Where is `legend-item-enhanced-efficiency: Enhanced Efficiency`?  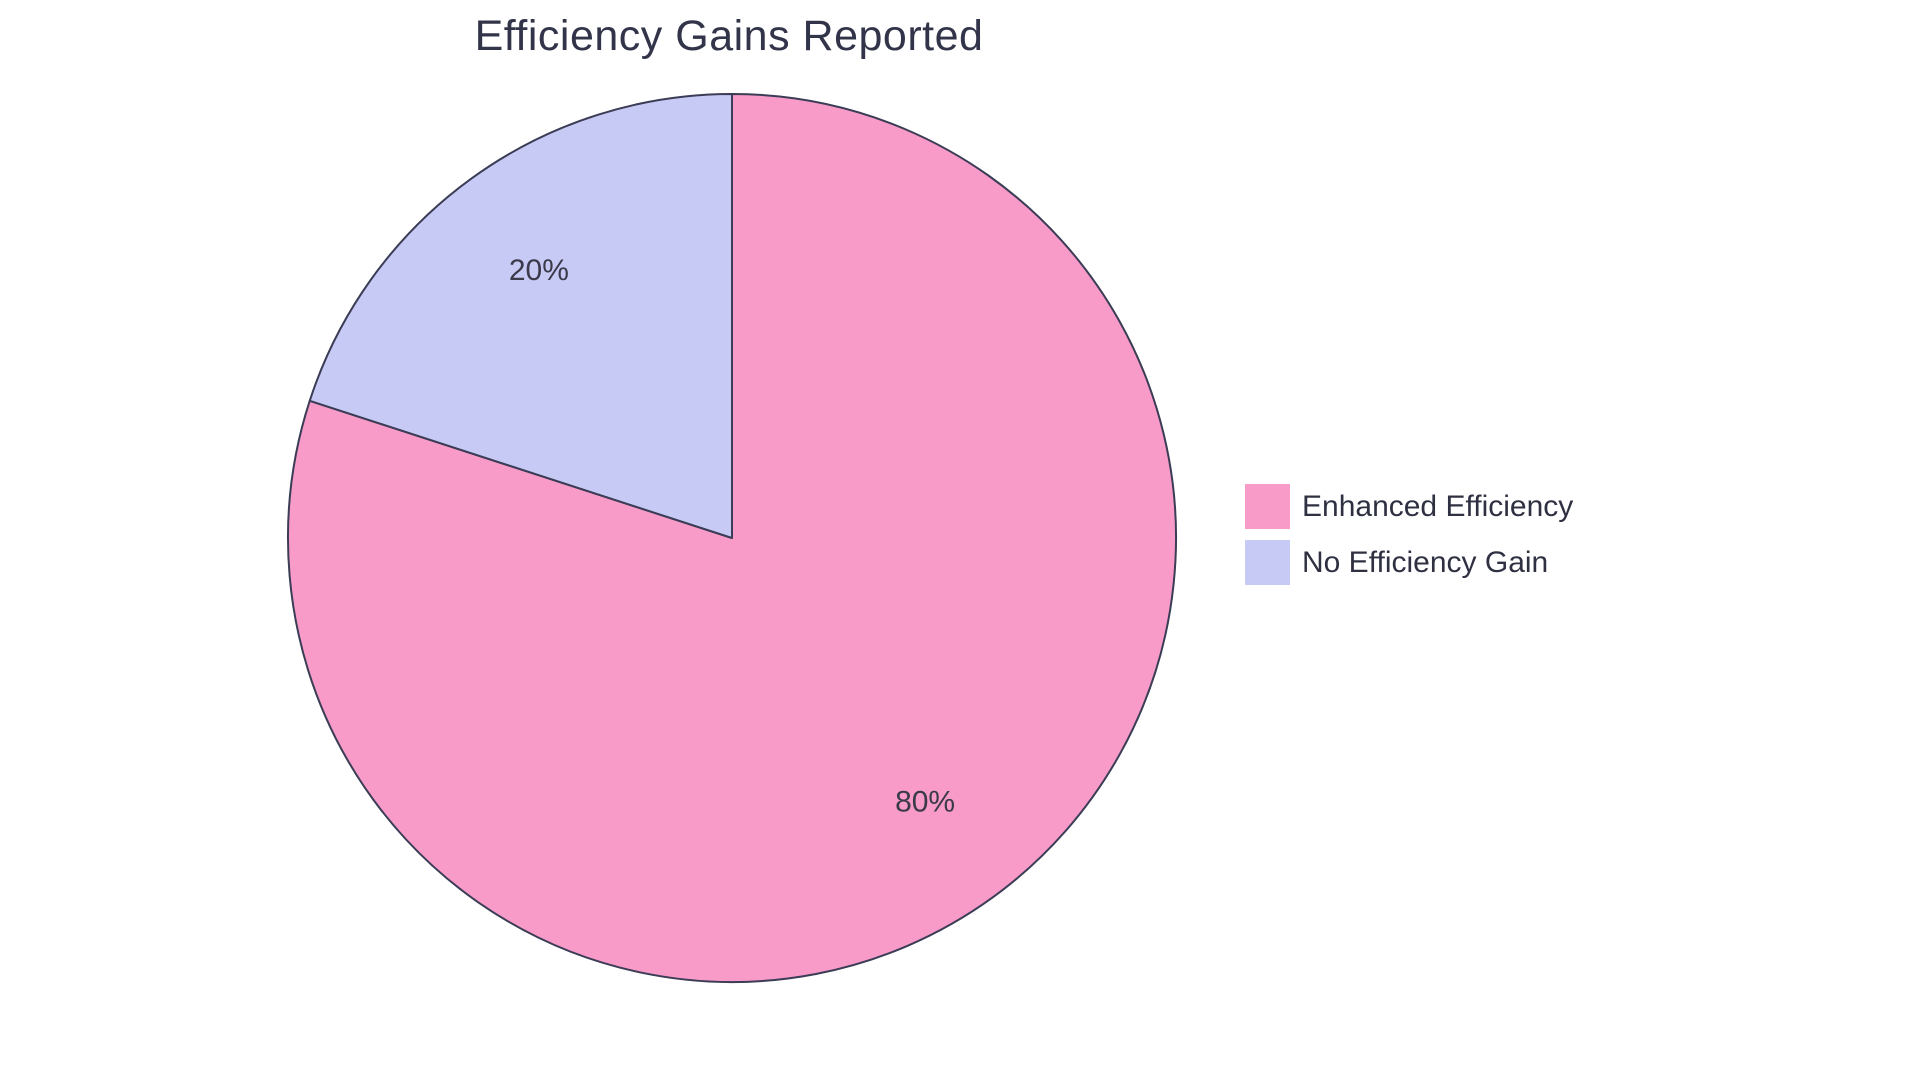 legend-item-enhanced-efficiency: Enhanced Efficiency is located at coordinates (1409, 506).